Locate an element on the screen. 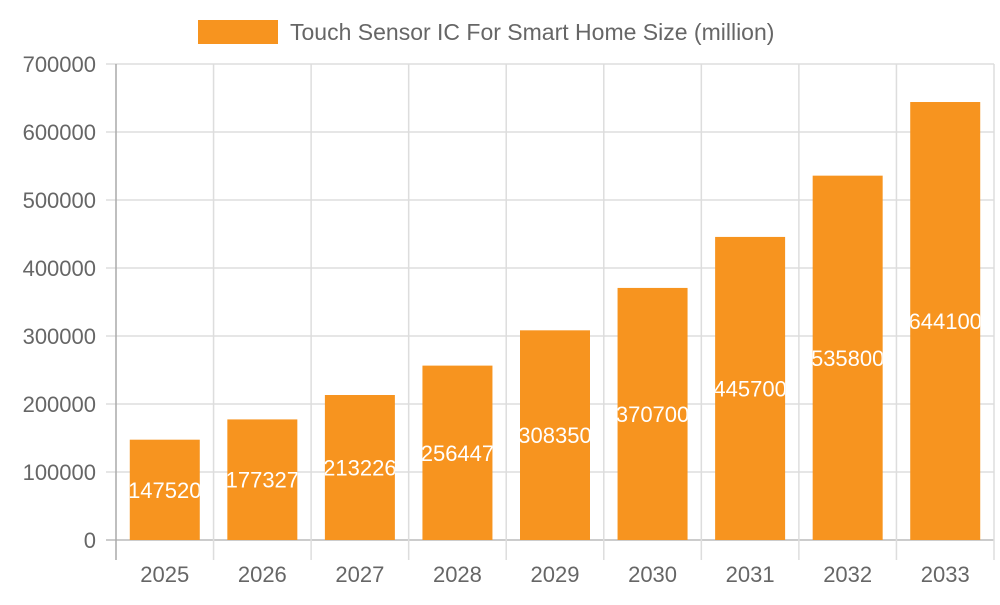 The height and width of the screenshot is (605, 1000). data-label: 147520 is located at coordinates (164, 490).